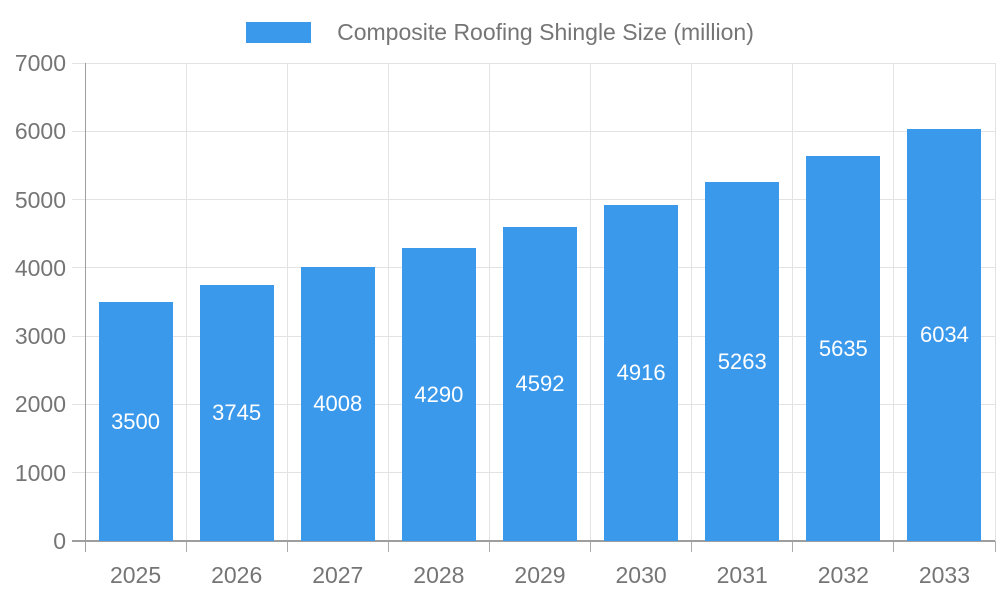 This screenshot has height=600, width=1000. Describe the element at coordinates (279, 32) in the screenshot. I see `legend-swatch` at that location.